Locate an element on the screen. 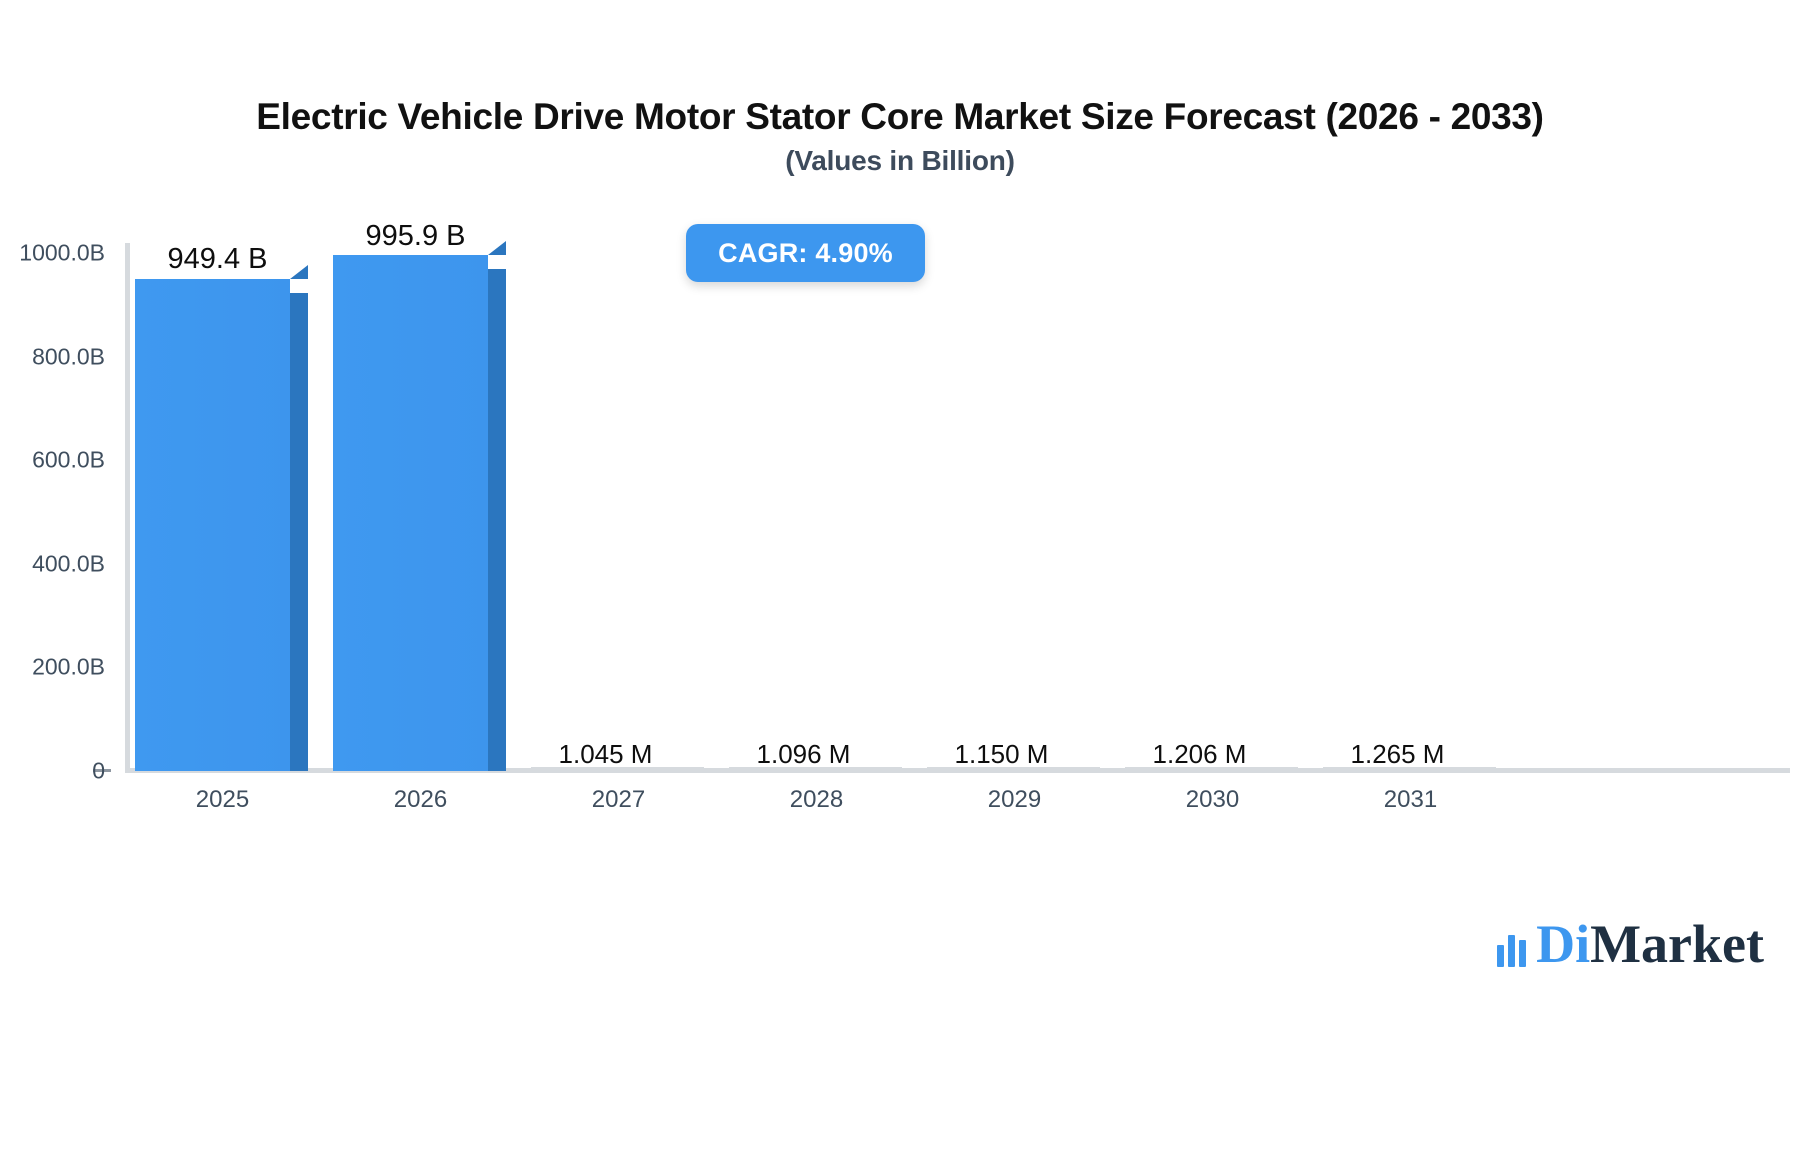  y-tick-0: 0 is located at coordinates (98, 770).